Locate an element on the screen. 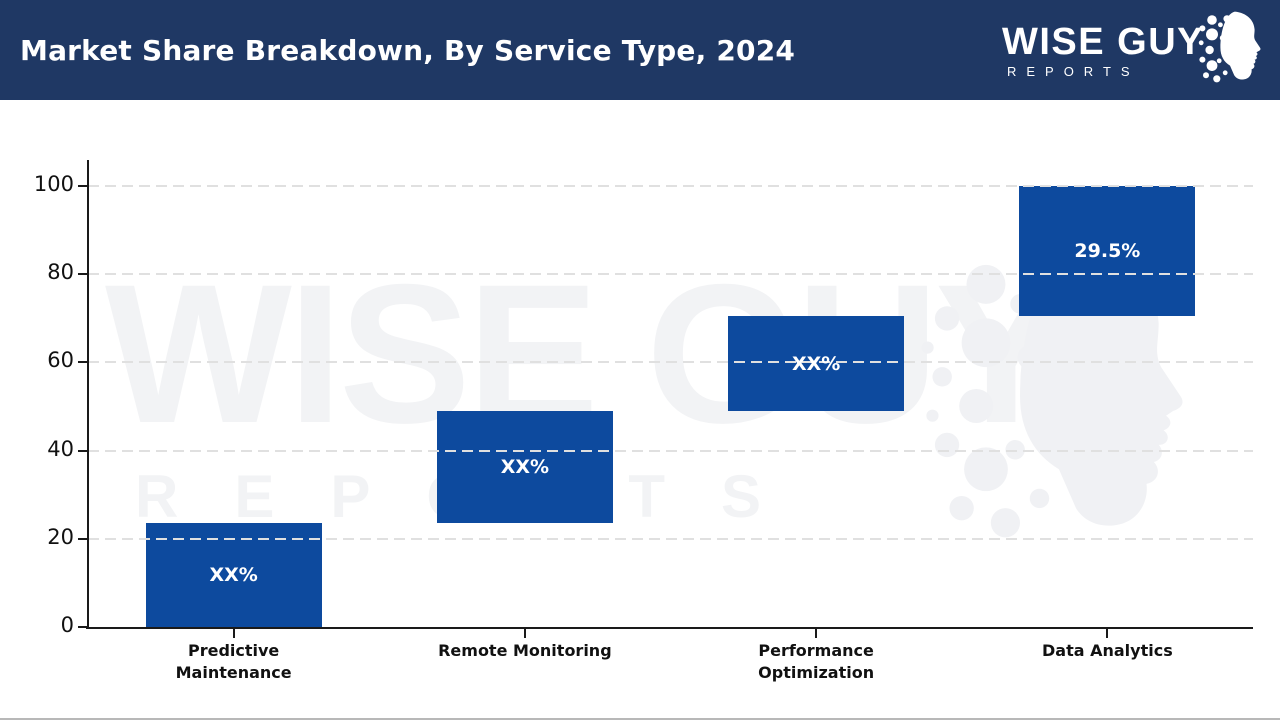 This screenshot has width=1280, height=720. brand-subtitle: REPORTS is located at coordinates (1073, 71).